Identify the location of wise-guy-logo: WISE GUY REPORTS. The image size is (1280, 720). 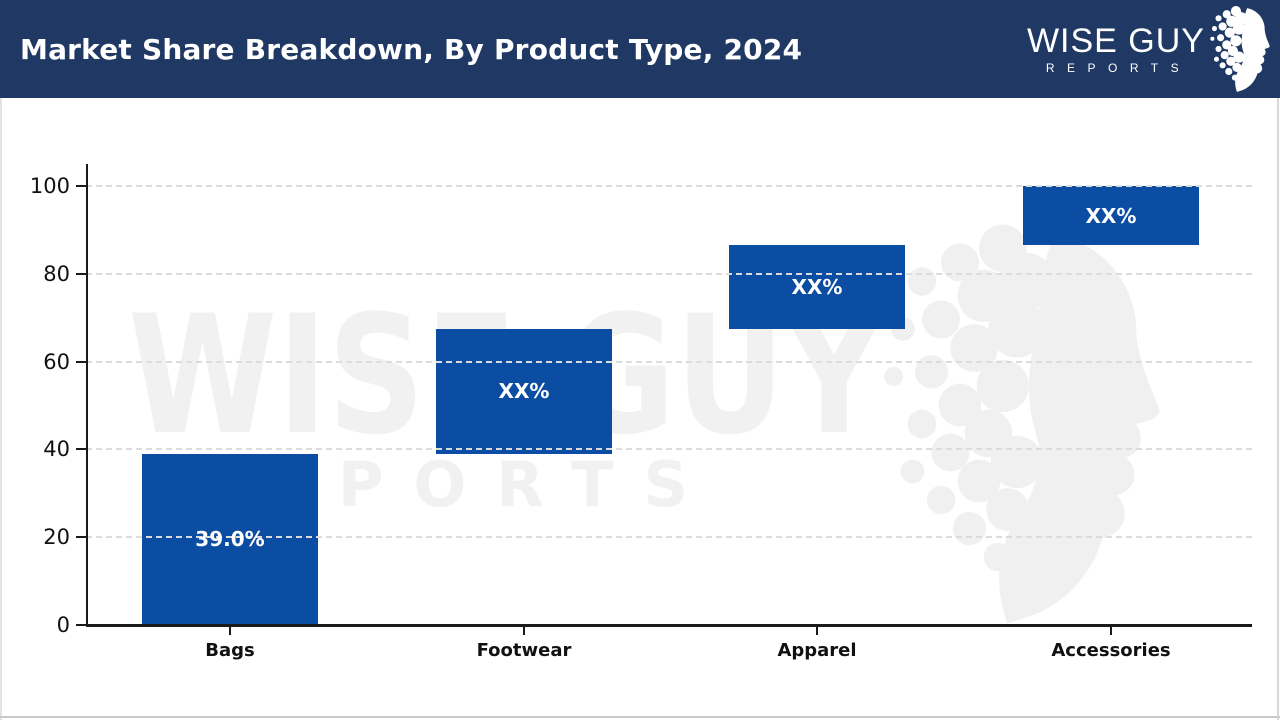
(1149, 49).